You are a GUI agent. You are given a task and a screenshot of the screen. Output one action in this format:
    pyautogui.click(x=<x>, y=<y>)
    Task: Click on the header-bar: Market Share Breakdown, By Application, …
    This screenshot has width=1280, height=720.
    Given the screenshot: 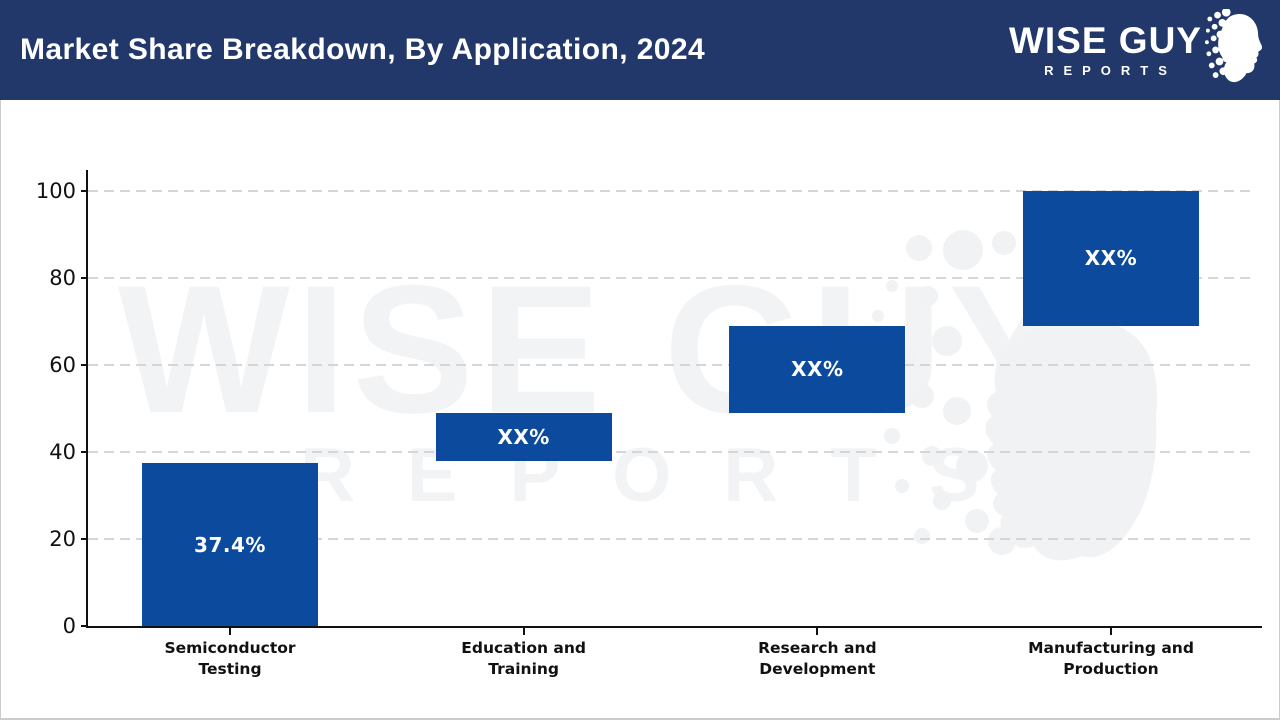 What is the action you would take?
    pyautogui.click(x=640, y=50)
    